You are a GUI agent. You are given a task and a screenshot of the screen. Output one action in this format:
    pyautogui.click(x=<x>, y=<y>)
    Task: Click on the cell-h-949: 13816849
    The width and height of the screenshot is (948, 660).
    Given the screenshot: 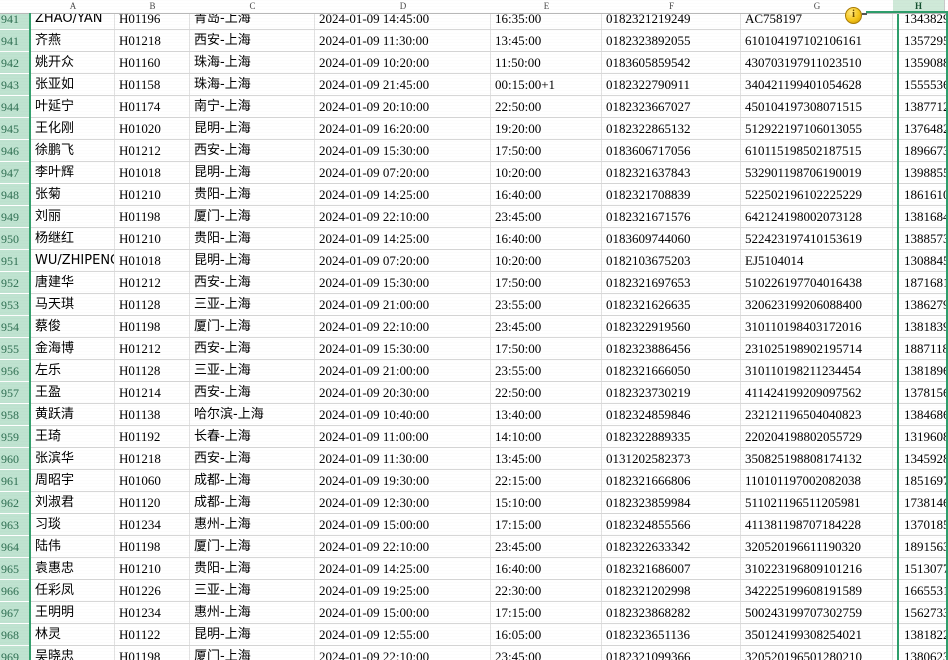 What is the action you would take?
    pyautogui.click(x=922, y=216)
    